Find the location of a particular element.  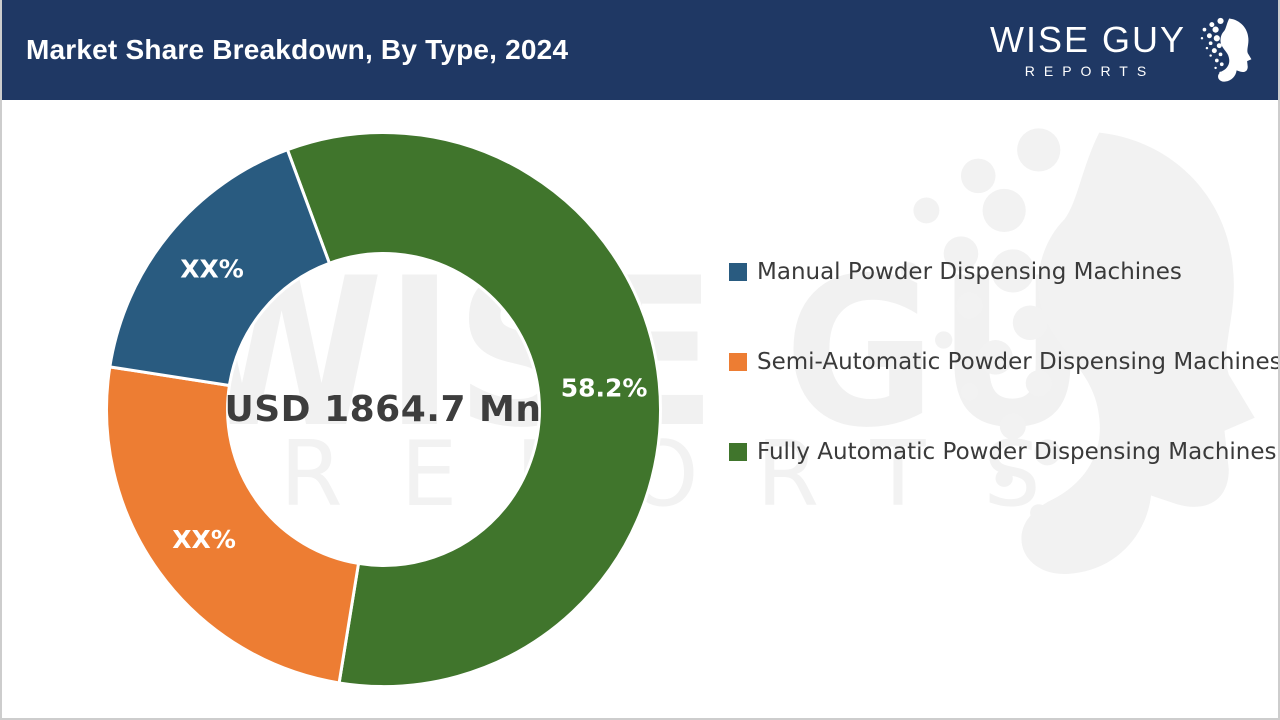

donut-segment-semi-automatic is located at coordinates (233, 525).